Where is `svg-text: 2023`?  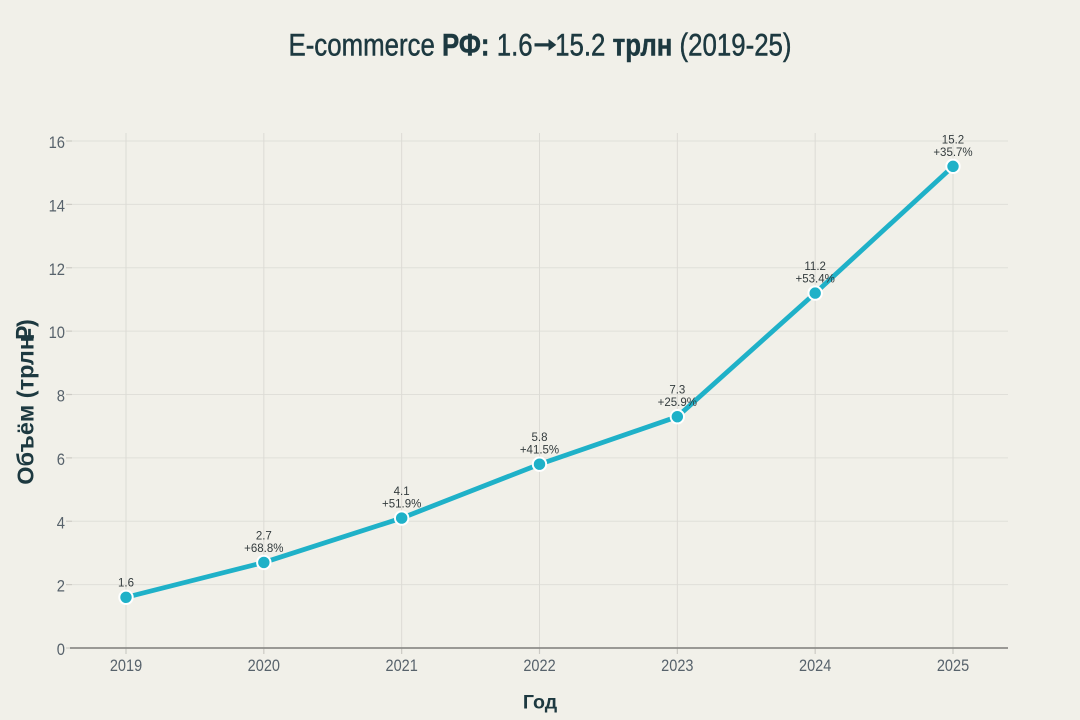 svg-text: 2023 is located at coordinates (677, 666).